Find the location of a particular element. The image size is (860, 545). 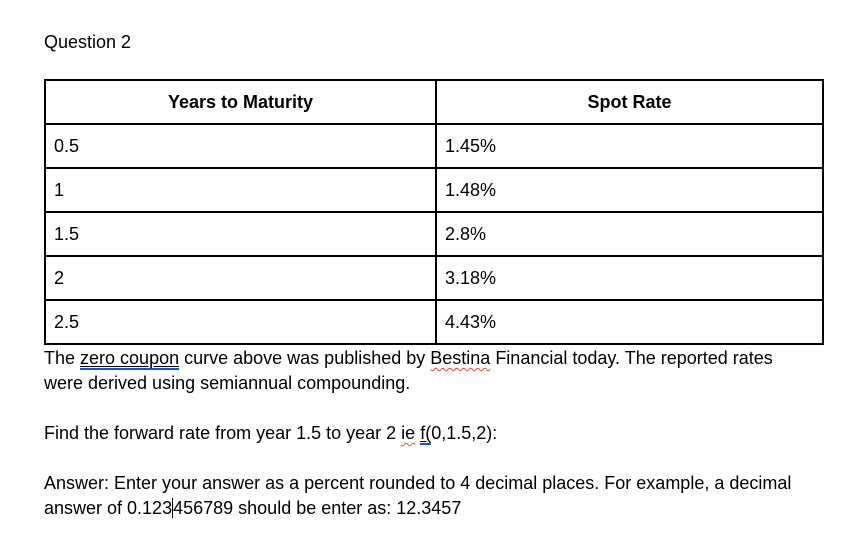

table-row: 2 3.18% is located at coordinates (434, 278).